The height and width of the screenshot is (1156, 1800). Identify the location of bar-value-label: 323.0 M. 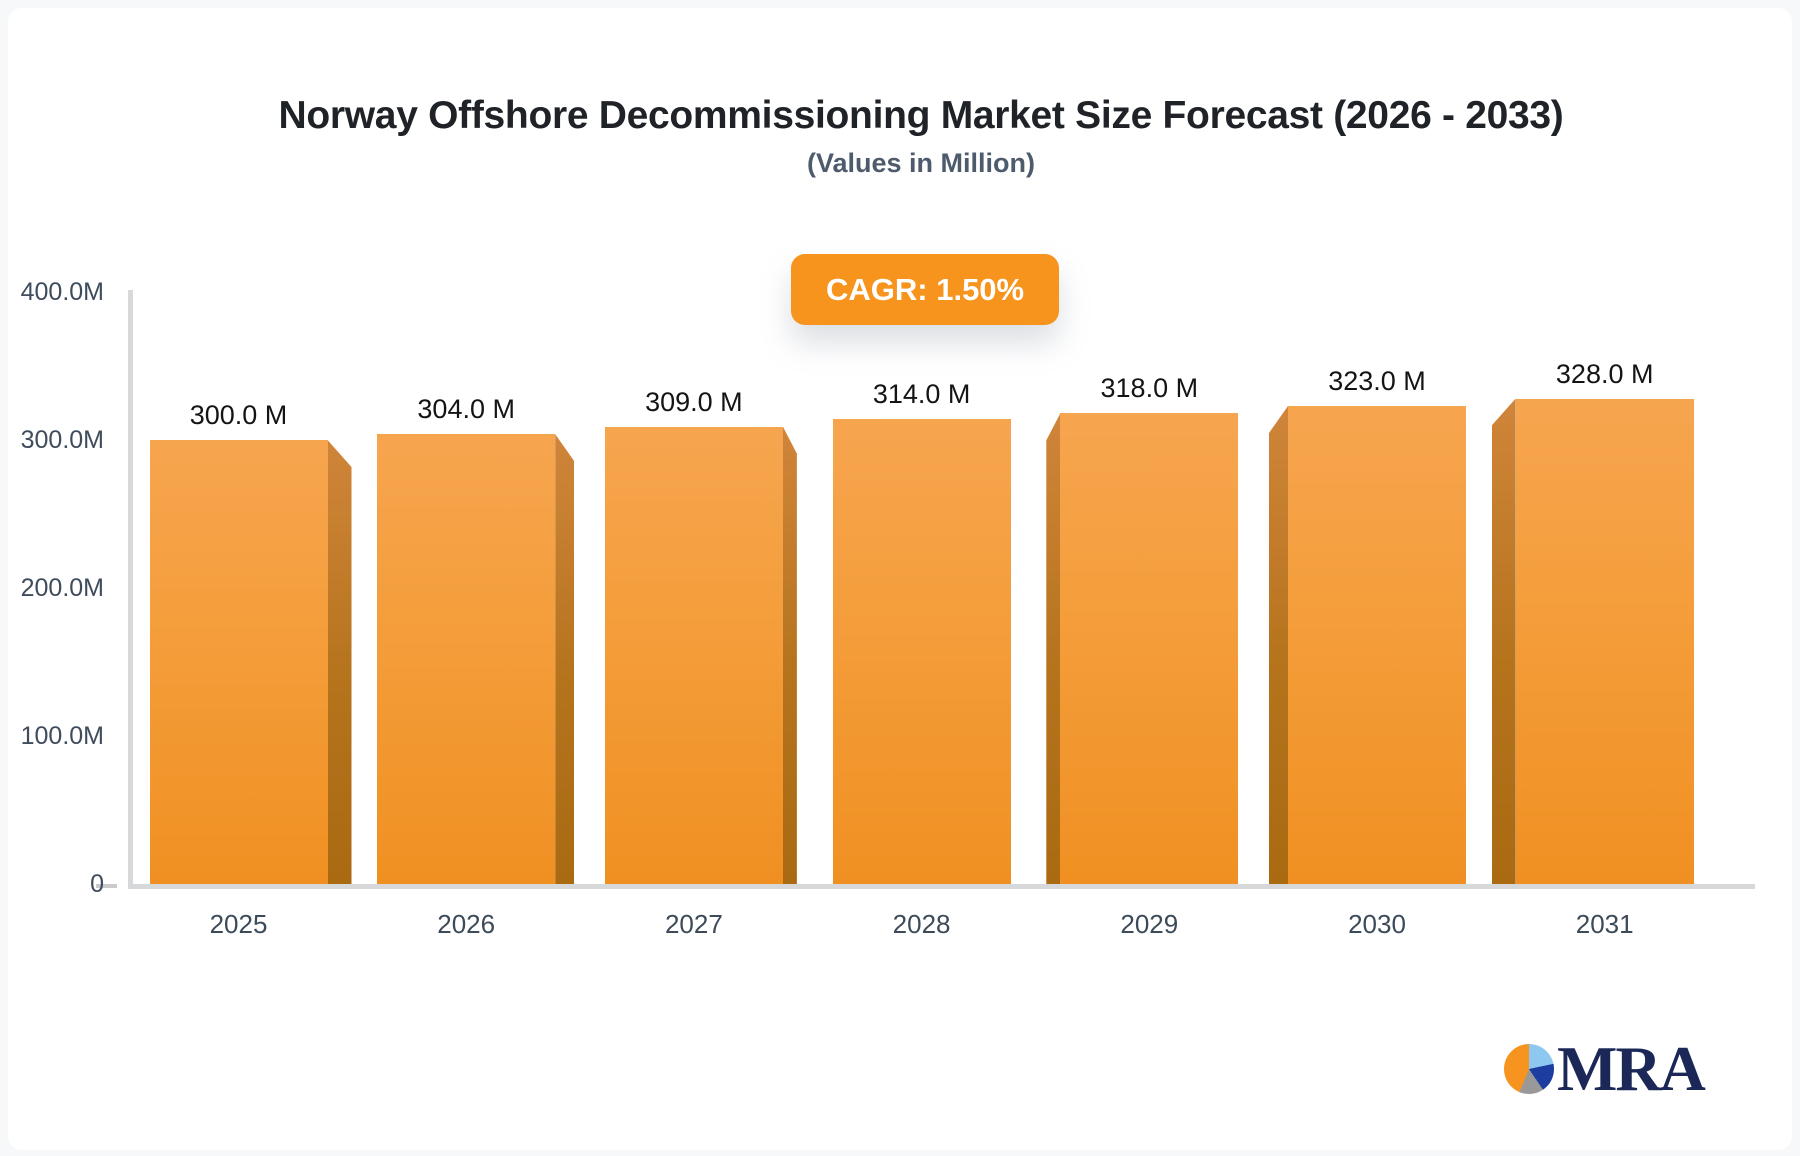
(1377, 380).